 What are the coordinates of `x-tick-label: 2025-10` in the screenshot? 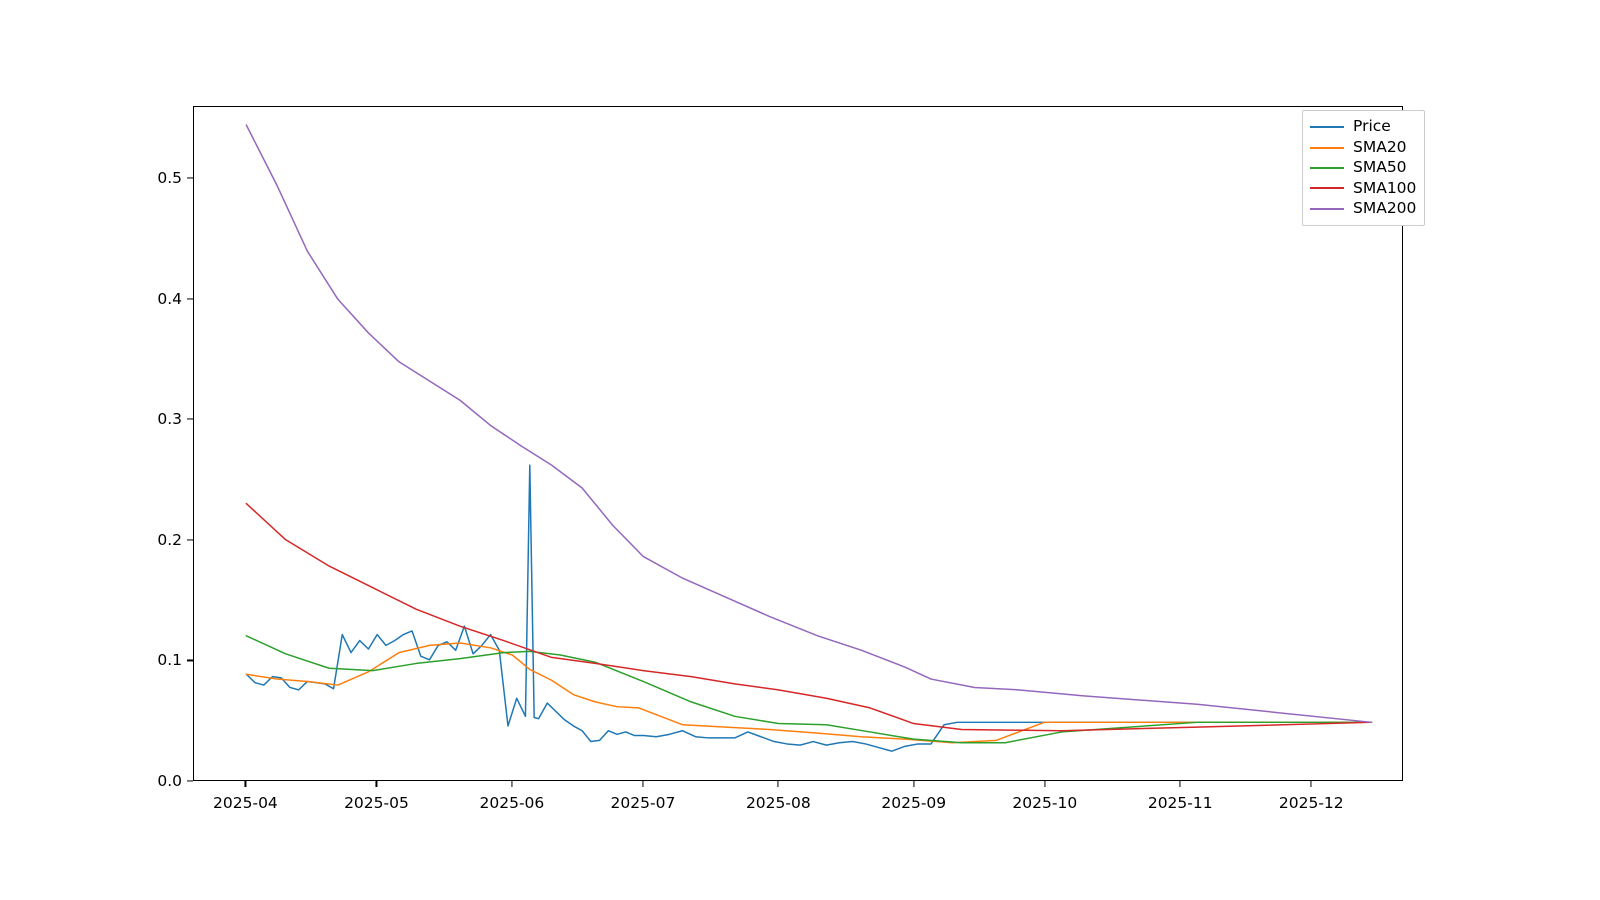 It's located at (1045, 803).